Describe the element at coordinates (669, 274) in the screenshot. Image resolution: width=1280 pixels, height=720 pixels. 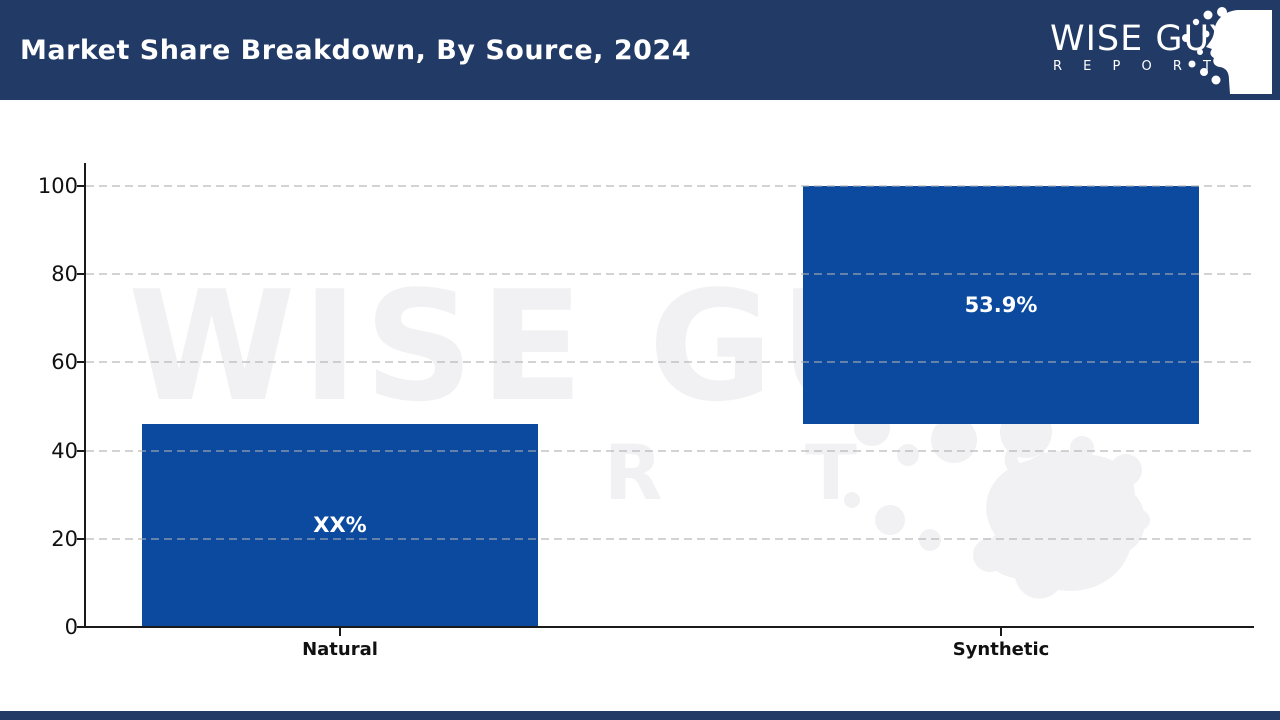
I see `gridline-y80` at that location.